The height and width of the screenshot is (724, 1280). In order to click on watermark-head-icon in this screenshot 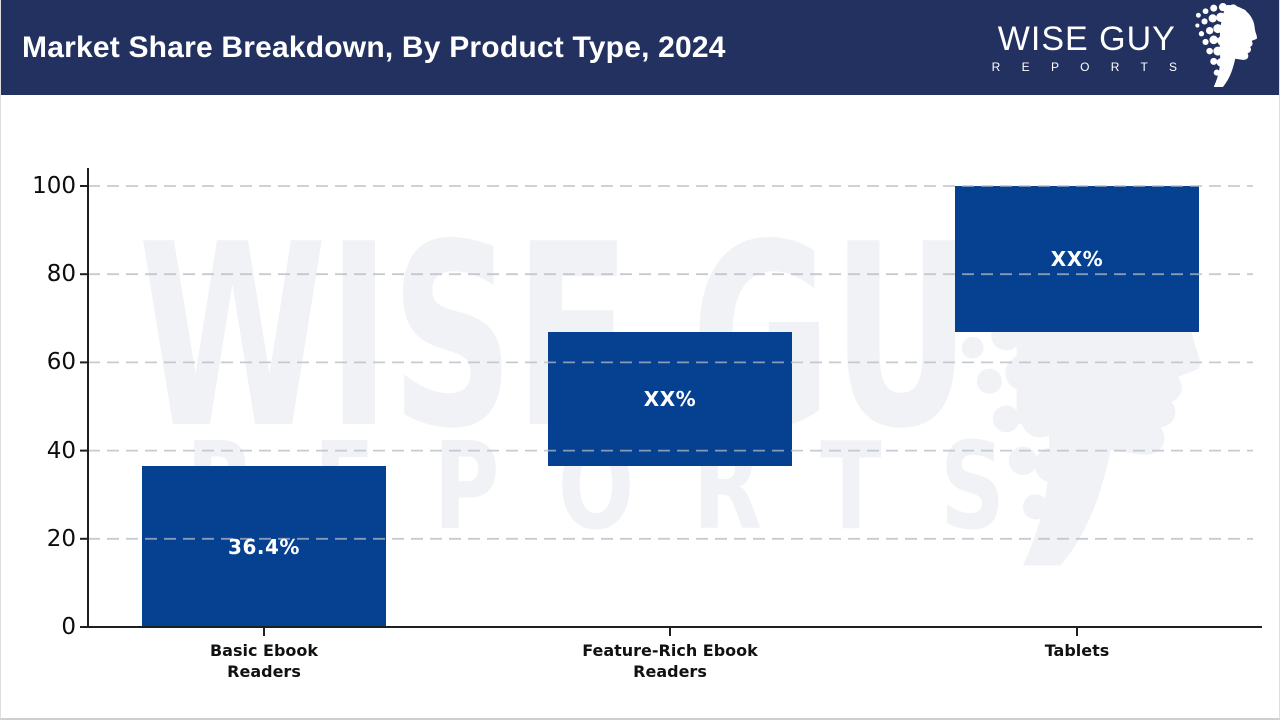, I will do `click(1069, 400)`.